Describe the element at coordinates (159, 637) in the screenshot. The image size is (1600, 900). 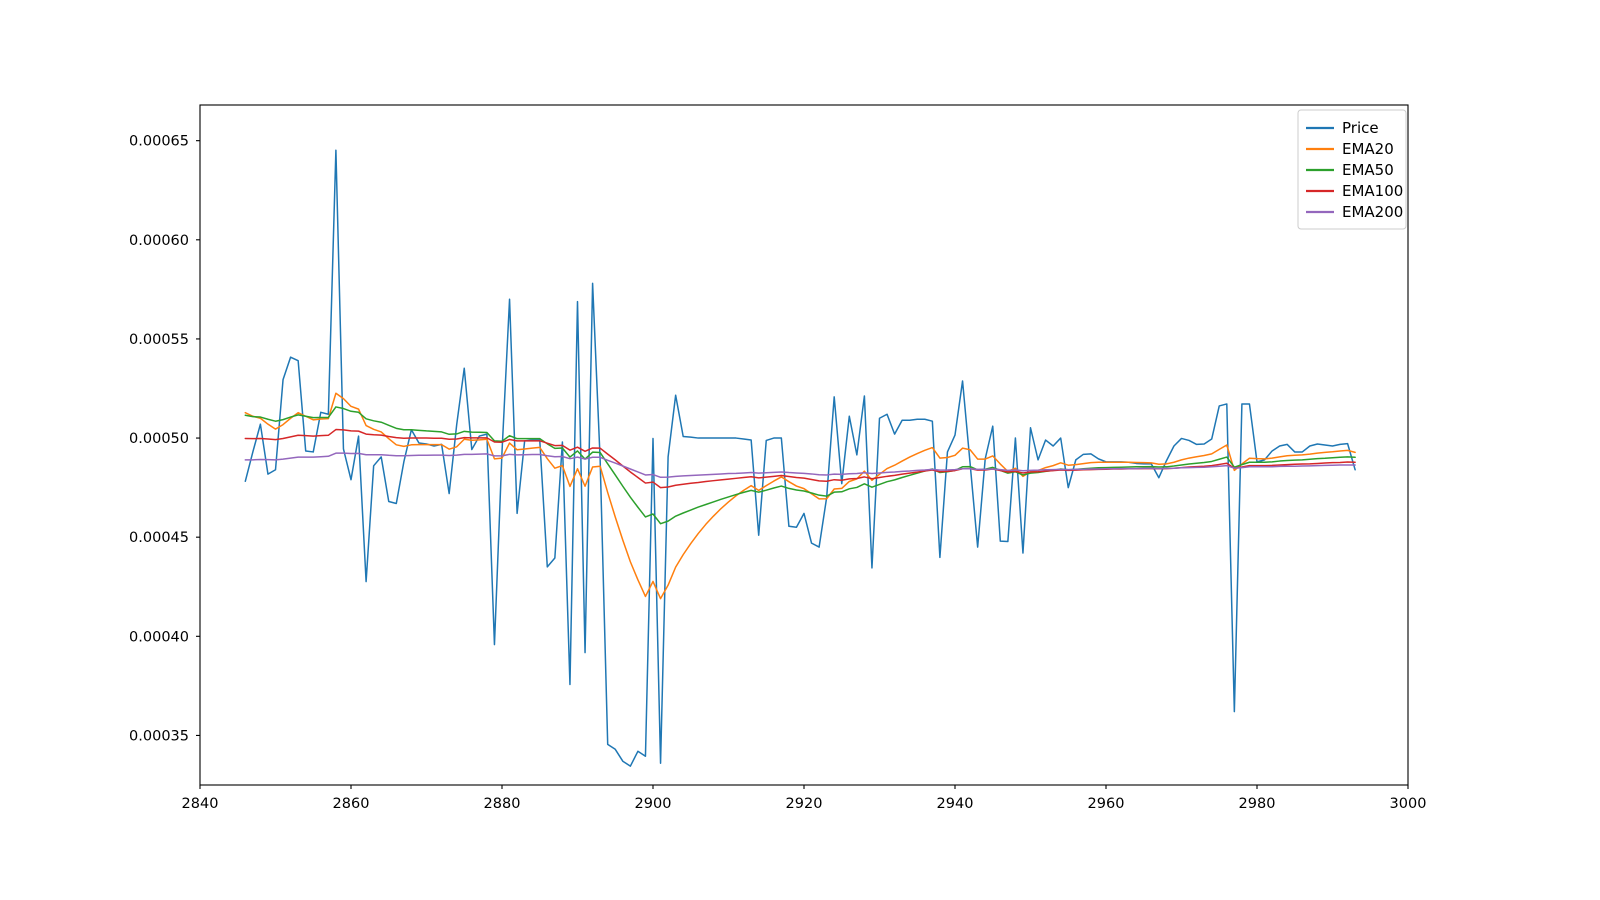
I see `y-tick-label: 0.00040` at that location.